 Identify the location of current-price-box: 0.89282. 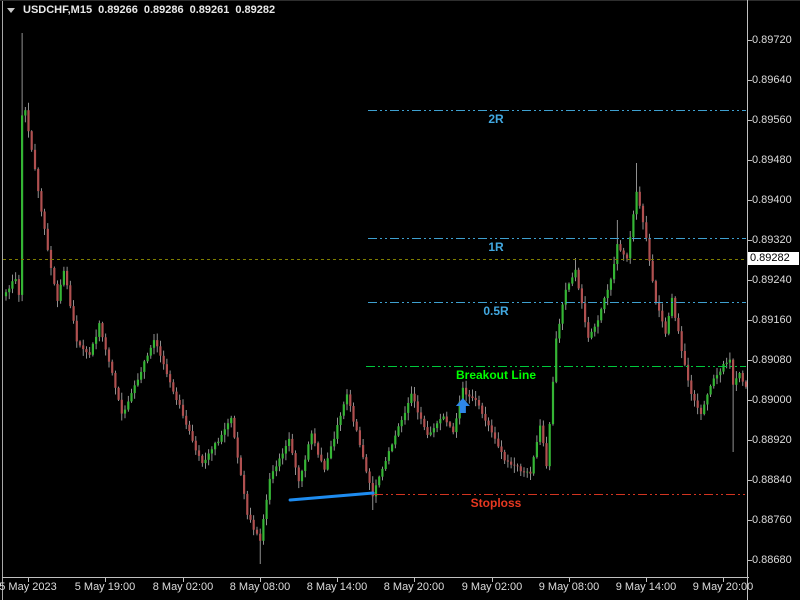
(773, 258).